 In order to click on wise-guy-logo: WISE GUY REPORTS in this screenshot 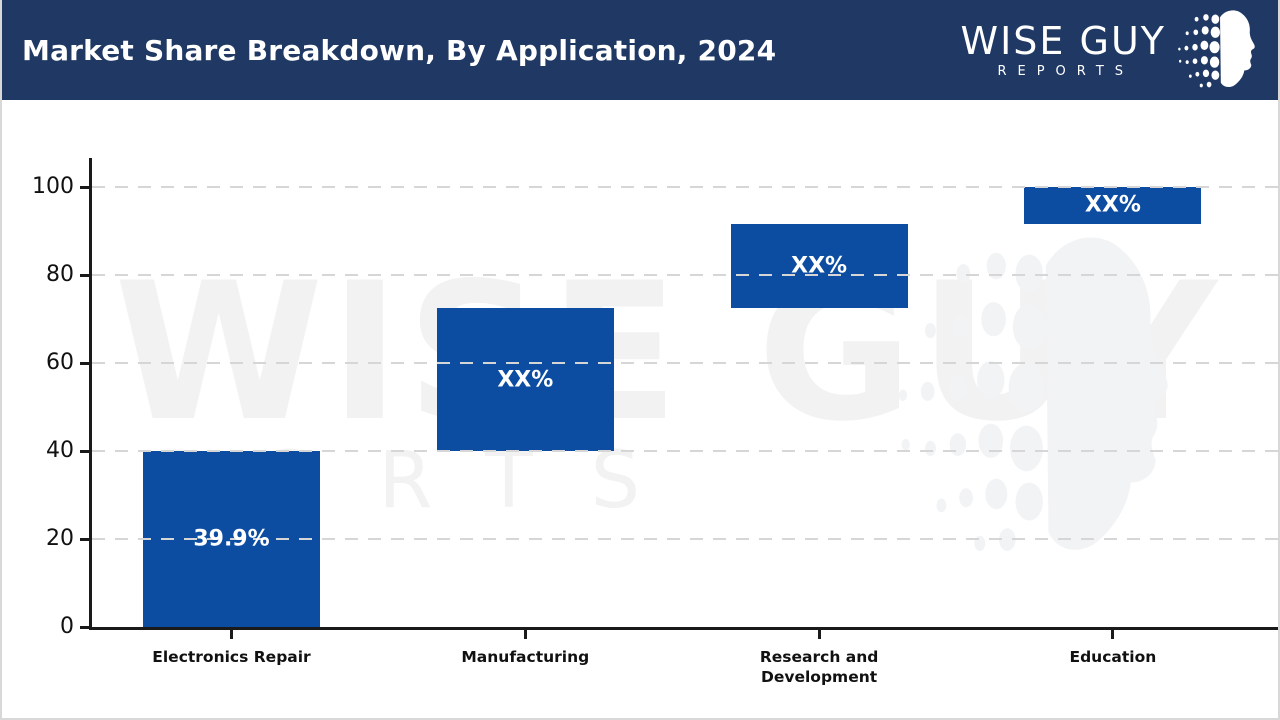, I will do `click(1108, 50)`.